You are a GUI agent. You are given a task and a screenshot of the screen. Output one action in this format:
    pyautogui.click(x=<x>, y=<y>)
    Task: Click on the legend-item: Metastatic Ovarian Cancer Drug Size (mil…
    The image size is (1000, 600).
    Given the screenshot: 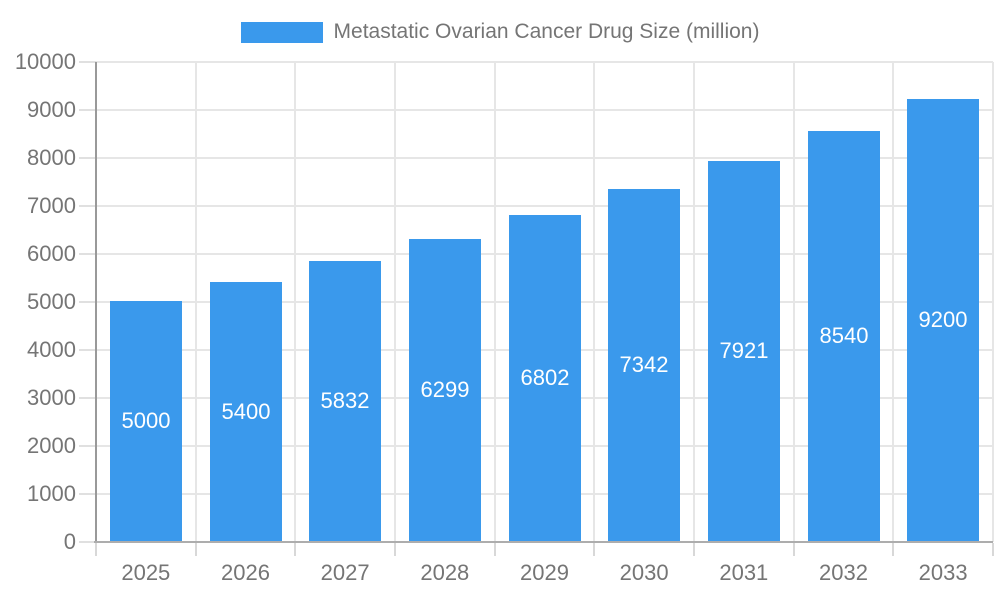 What is the action you would take?
    pyautogui.click(x=500, y=32)
    